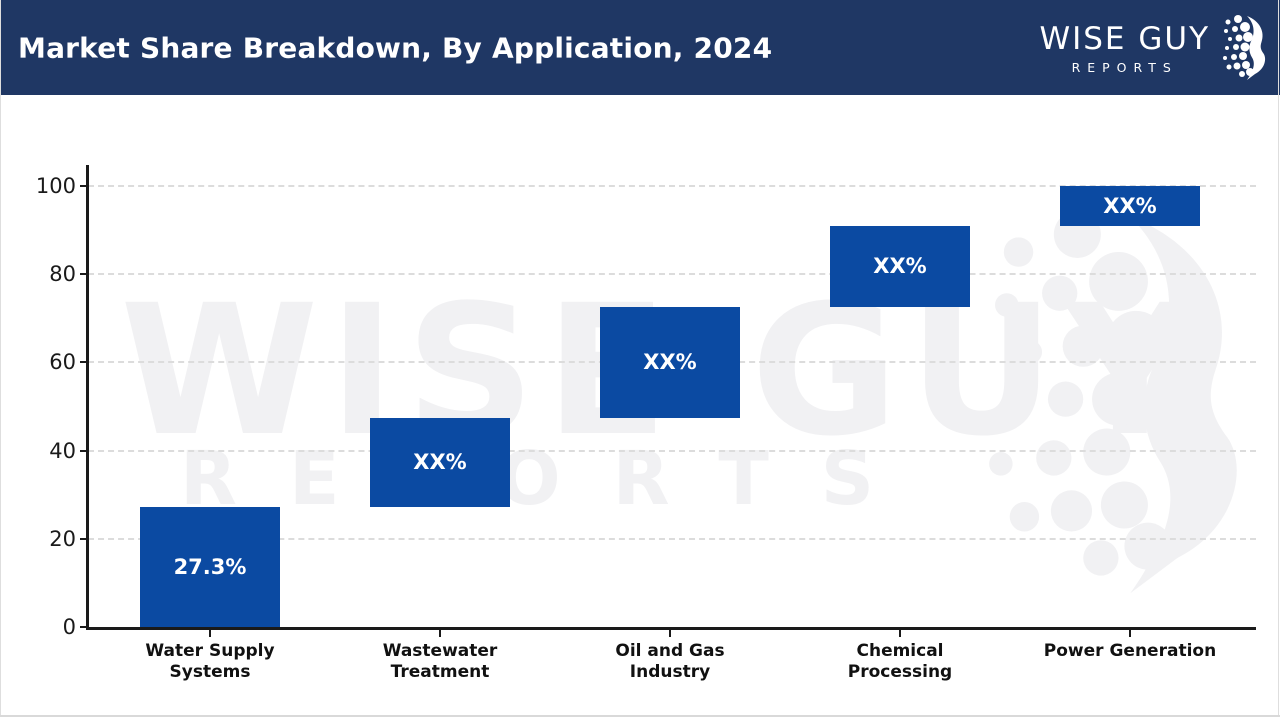 The image size is (1280, 720). Describe the element at coordinates (62, 362) in the screenshot. I see `y-tick-label: 60` at that location.